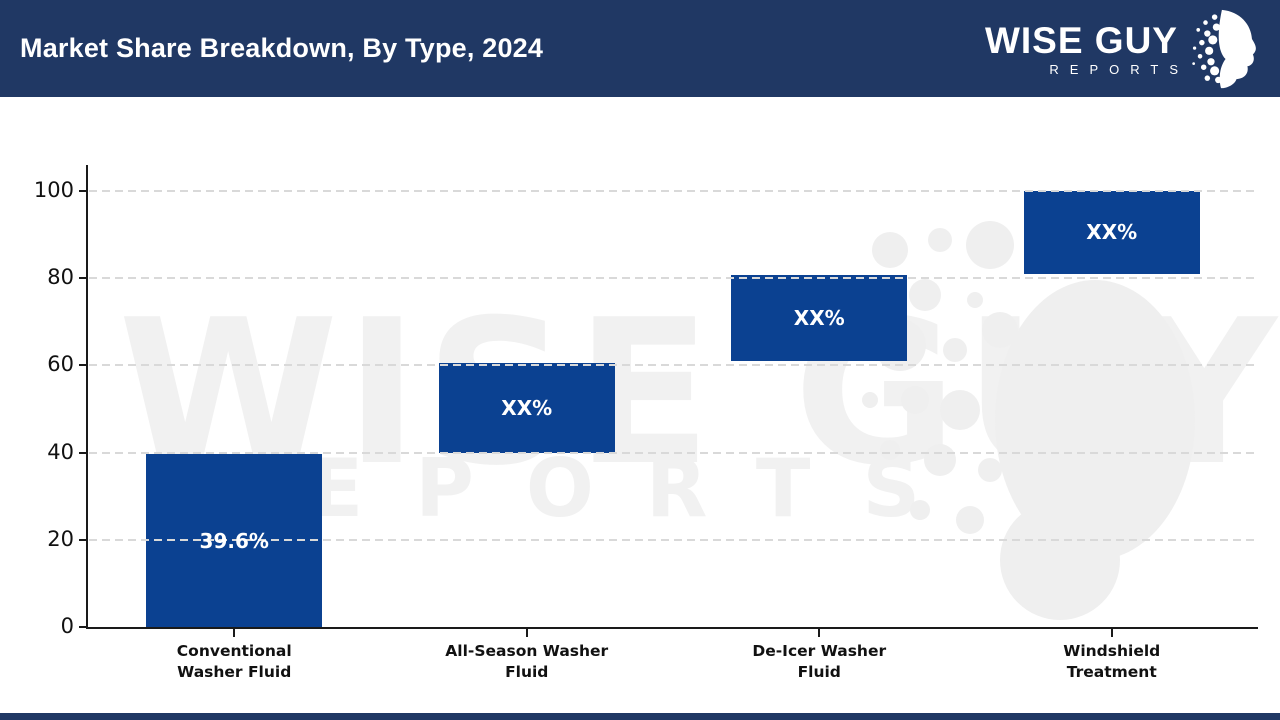 Image resolution: width=1280 pixels, height=720 pixels. What do you see at coordinates (60, 451) in the screenshot?
I see `y-tick-label: 40` at bounding box center [60, 451].